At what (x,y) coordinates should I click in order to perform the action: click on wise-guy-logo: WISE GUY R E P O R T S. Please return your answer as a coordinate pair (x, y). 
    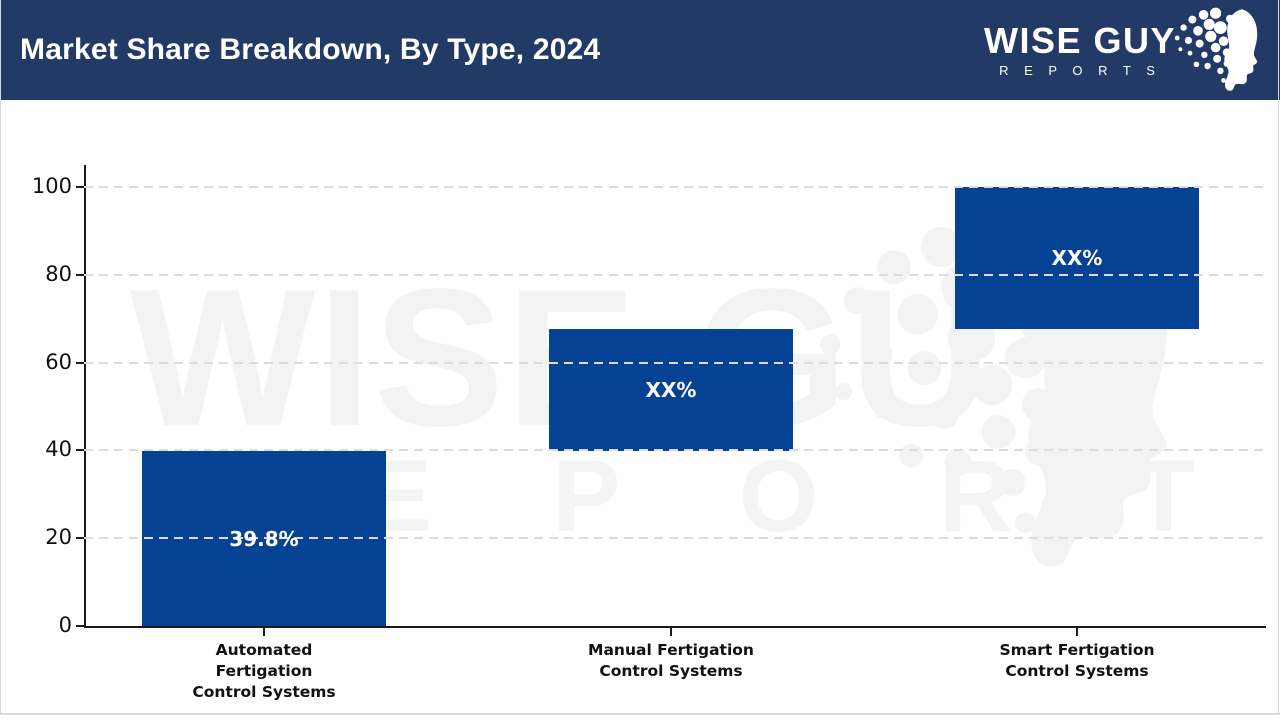
    Looking at the image, I should click on (1125, 50).